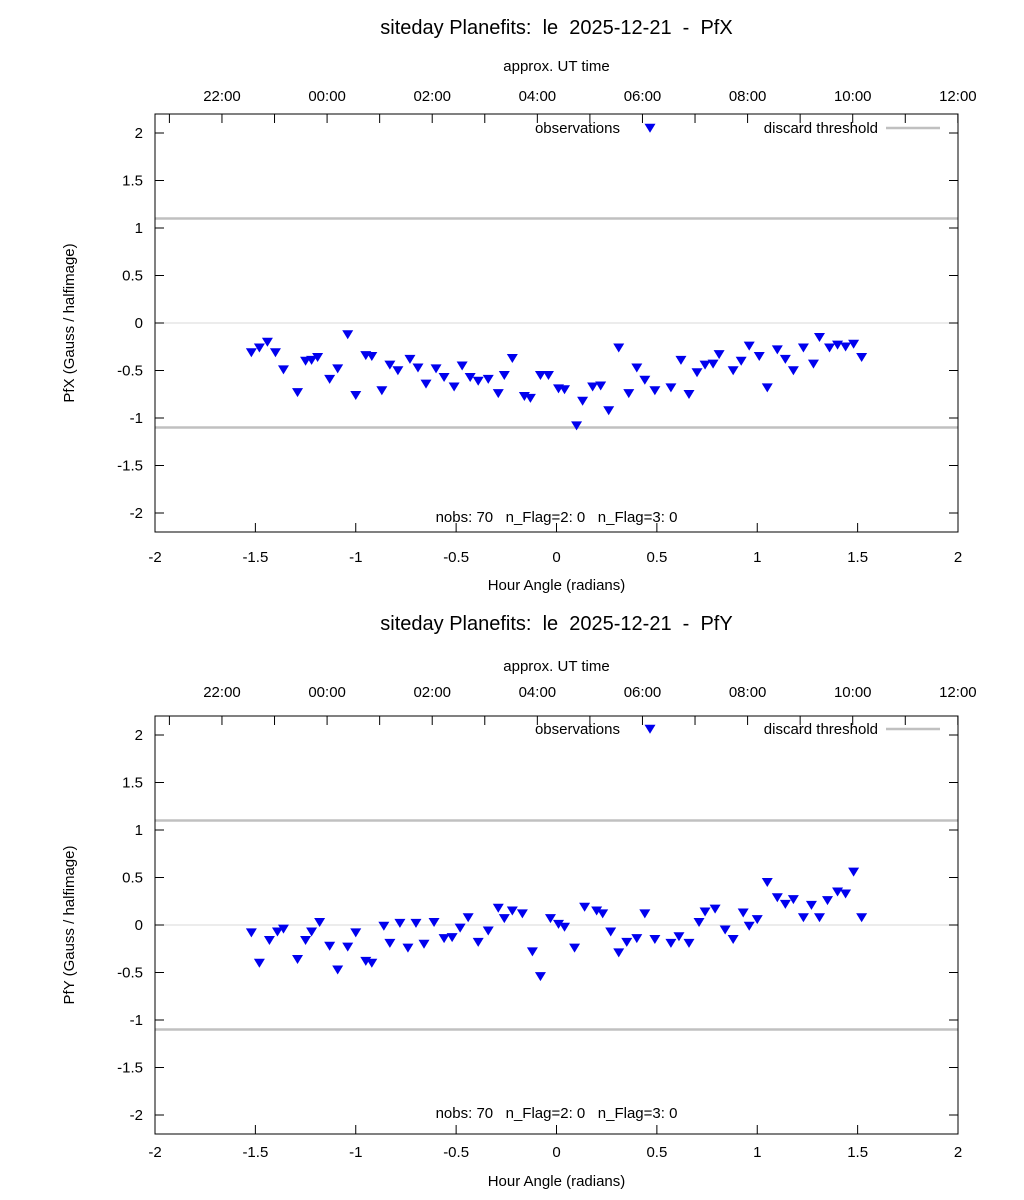  What do you see at coordinates (154, 557) in the screenshot?
I see `x-tick-label: -2` at bounding box center [154, 557].